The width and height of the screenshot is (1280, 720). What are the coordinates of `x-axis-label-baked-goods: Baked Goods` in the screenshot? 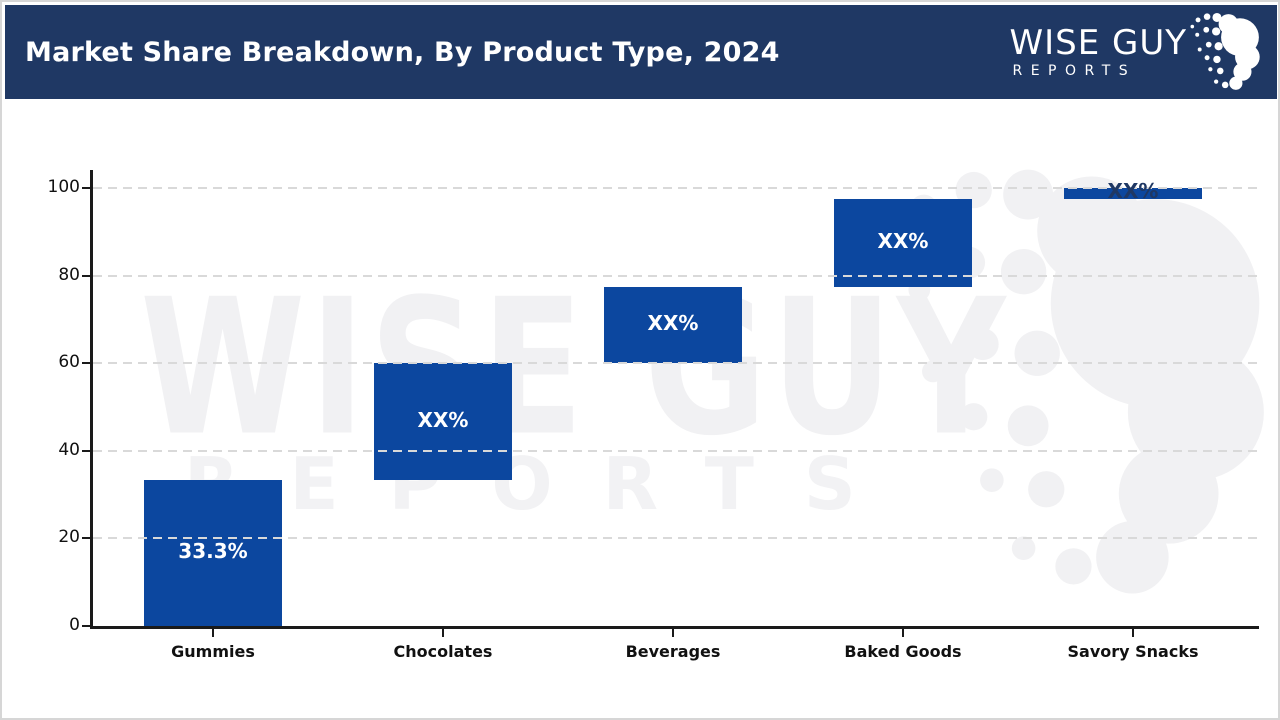 It's located at (903, 651).